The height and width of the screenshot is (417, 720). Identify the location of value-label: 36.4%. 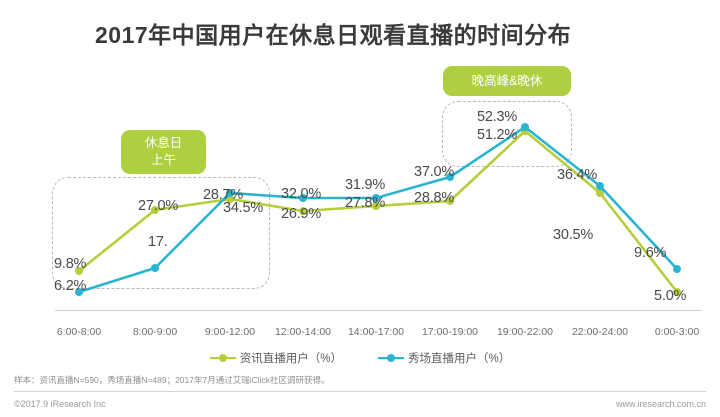
(577, 175).